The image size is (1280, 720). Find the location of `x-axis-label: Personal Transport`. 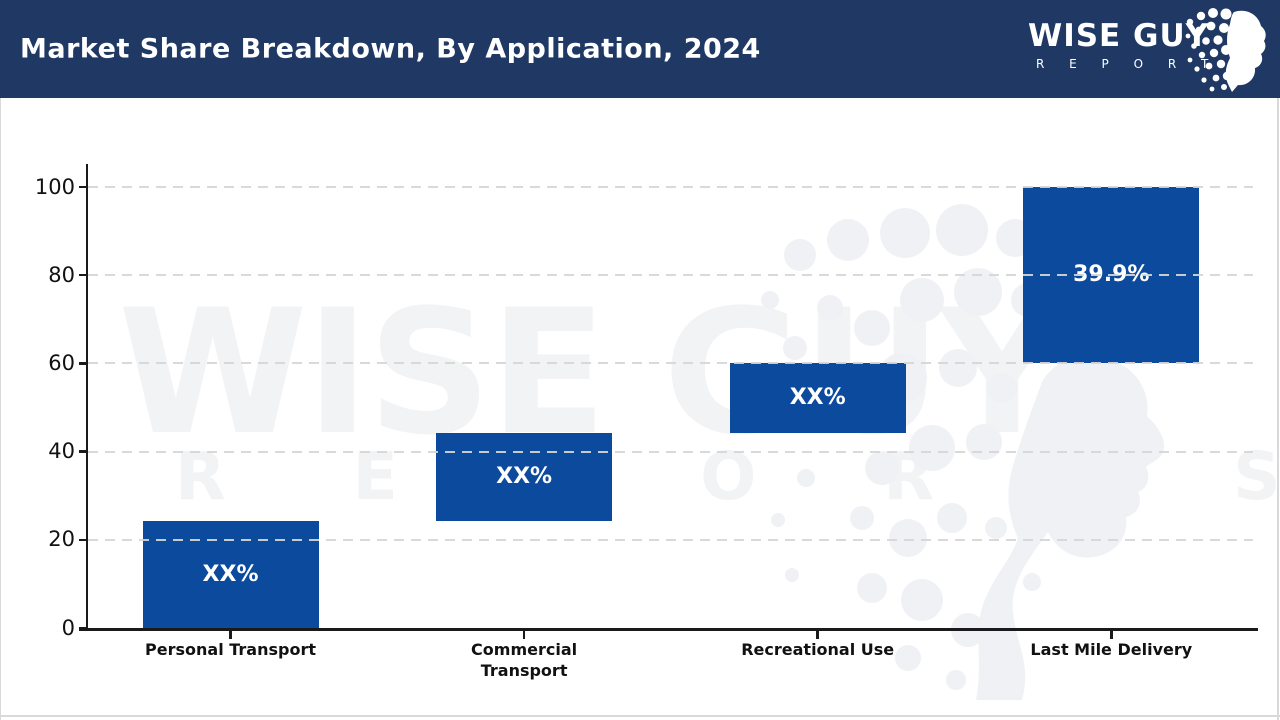

x-axis-label: Personal Transport is located at coordinates (230, 649).